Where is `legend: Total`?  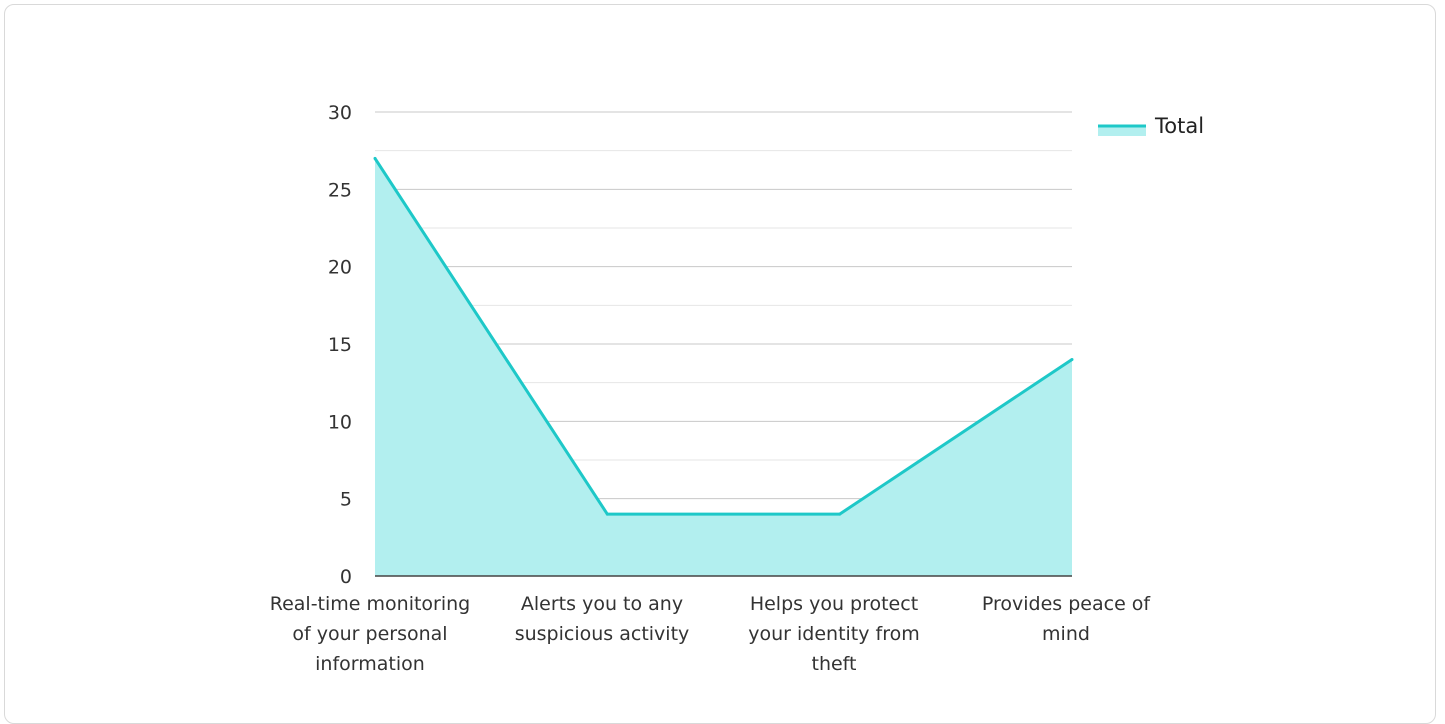 legend: Total is located at coordinates (1151, 126).